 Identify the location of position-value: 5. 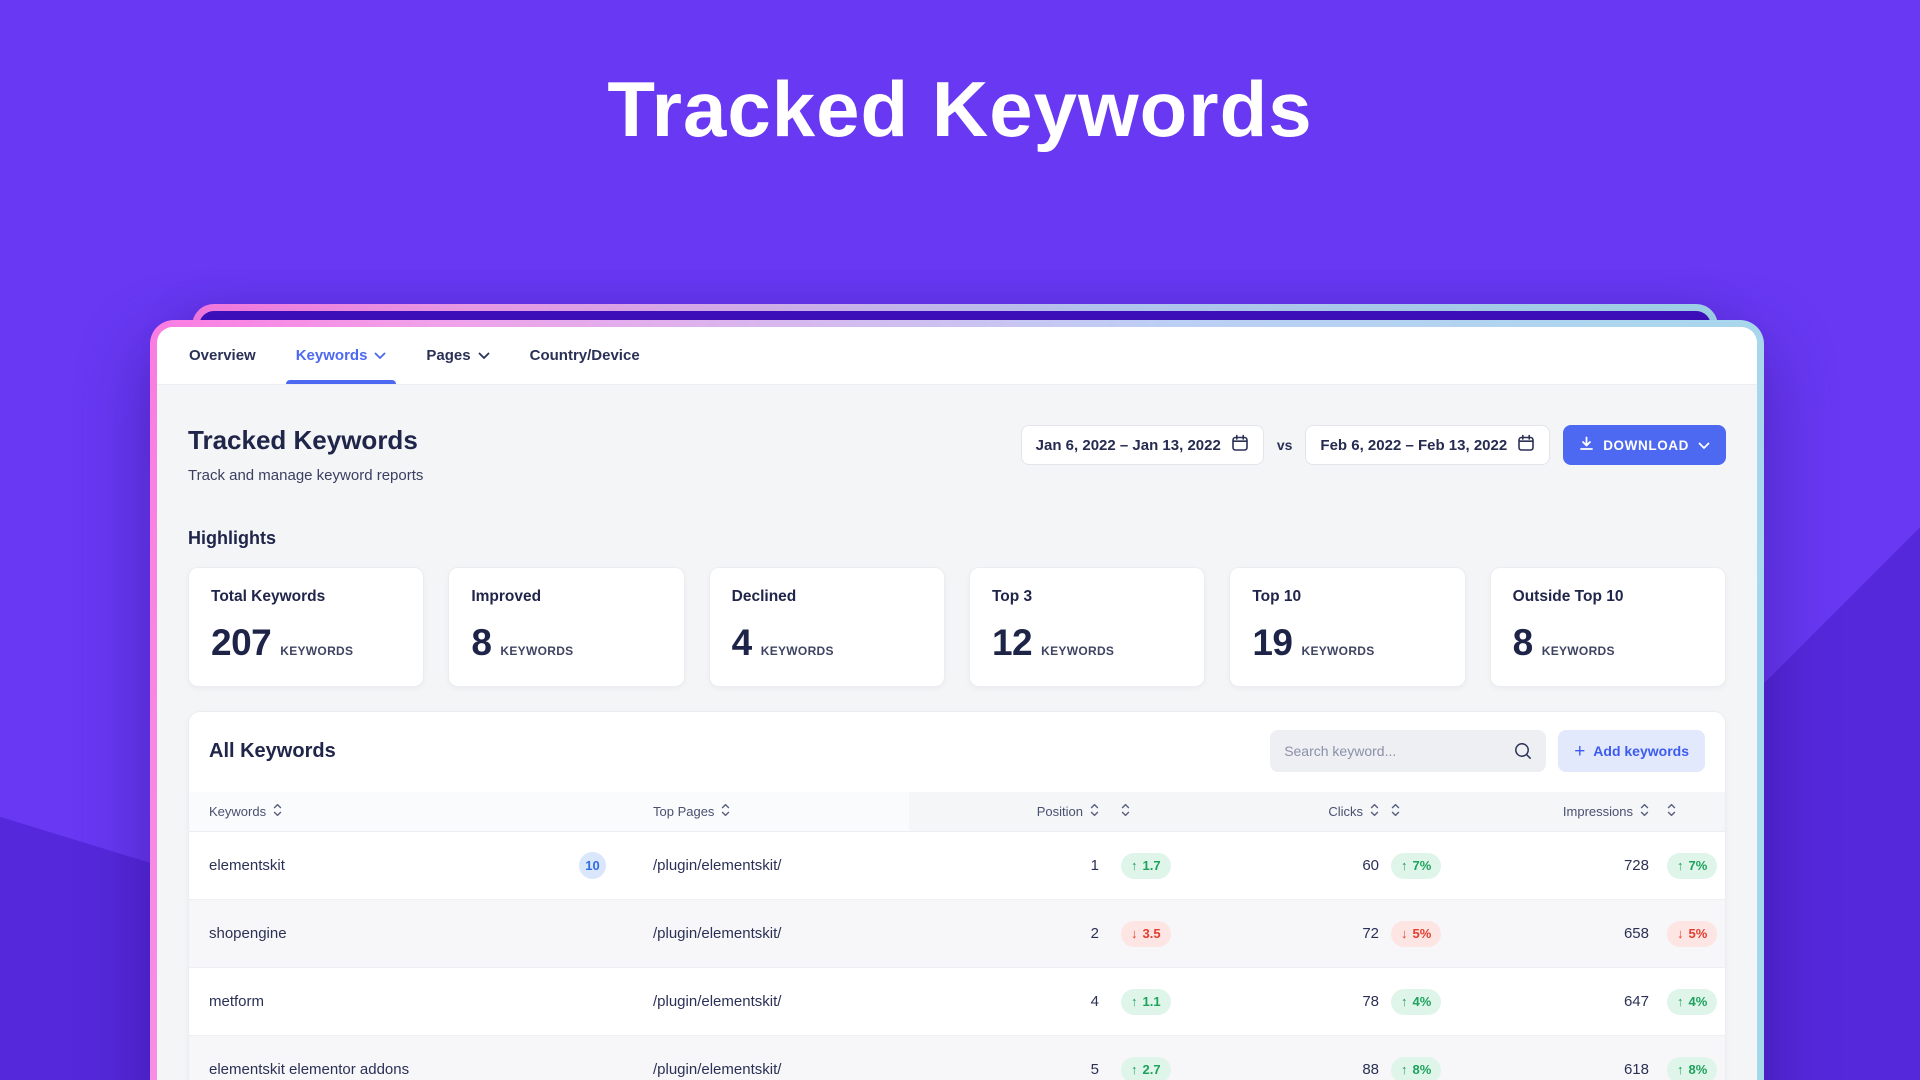
(1094, 1069).